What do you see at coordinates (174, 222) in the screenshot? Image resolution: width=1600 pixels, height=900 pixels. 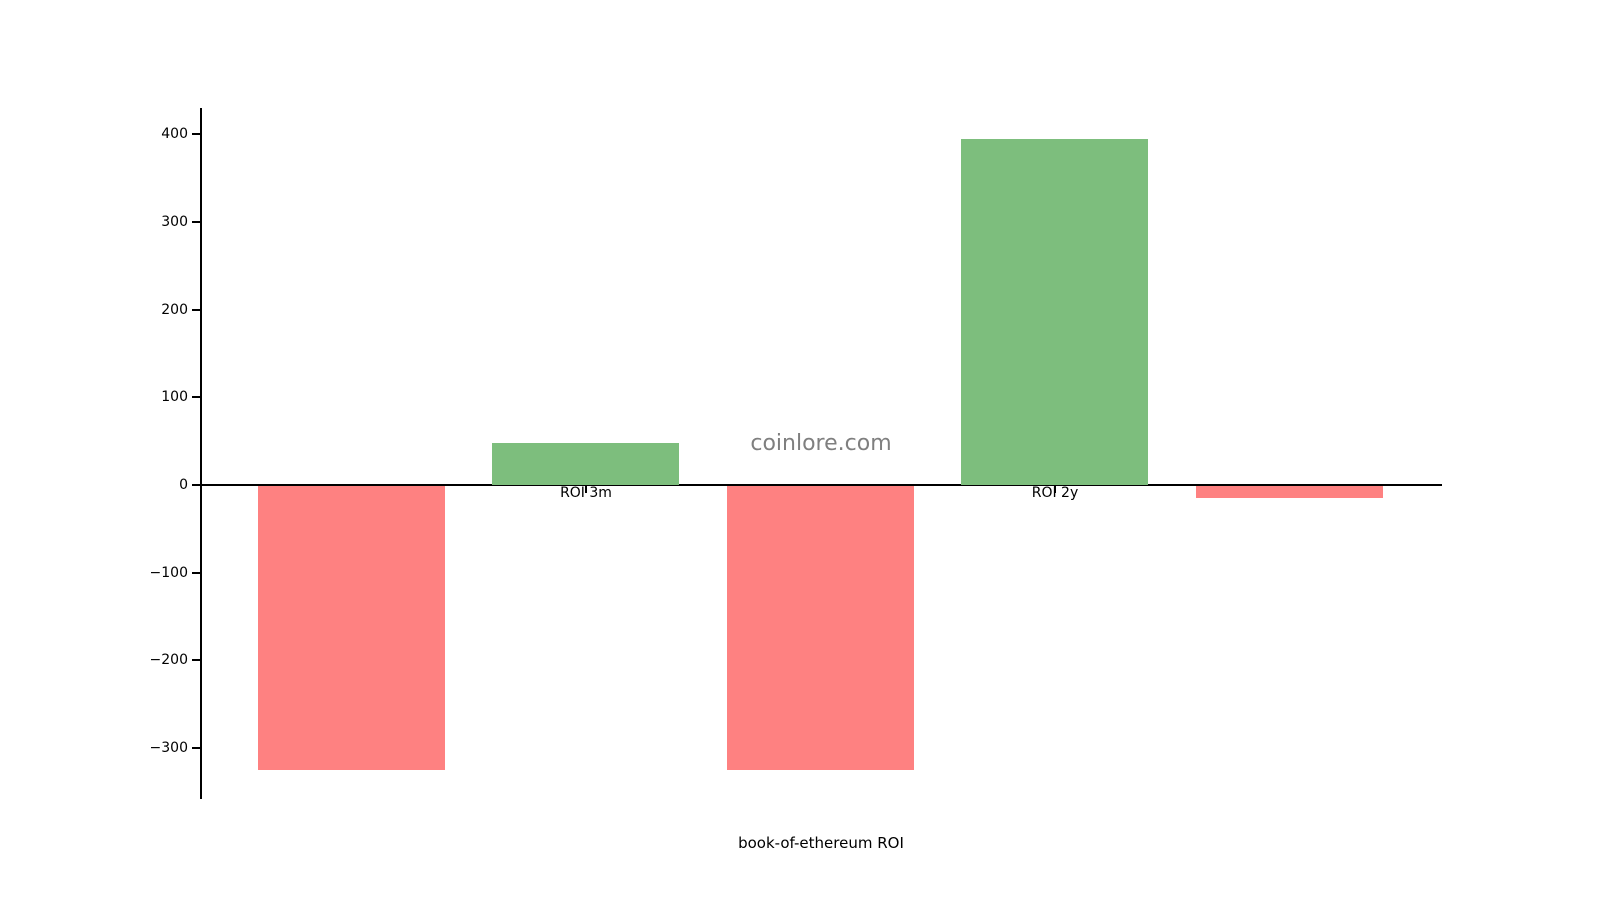 I see `y-tick-label: 300` at bounding box center [174, 222].